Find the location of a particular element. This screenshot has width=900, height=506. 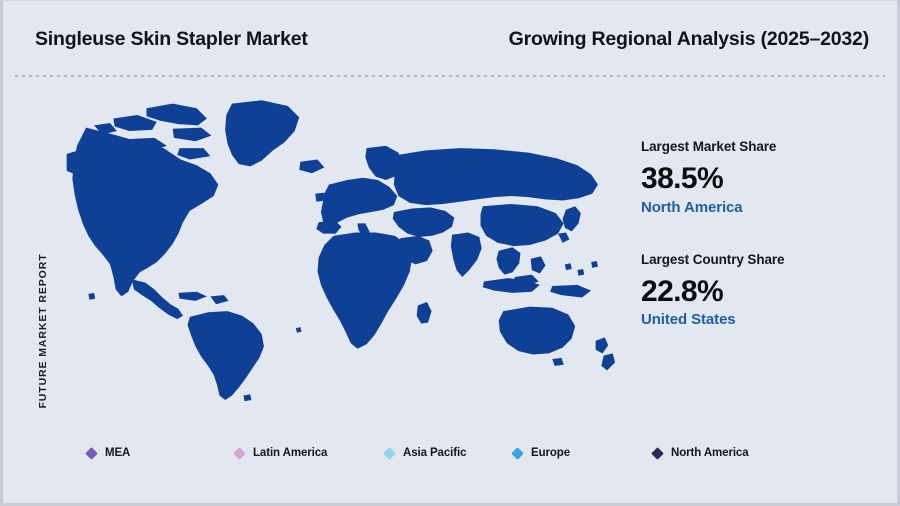

region-greenland is located at coordinates (262, 133).